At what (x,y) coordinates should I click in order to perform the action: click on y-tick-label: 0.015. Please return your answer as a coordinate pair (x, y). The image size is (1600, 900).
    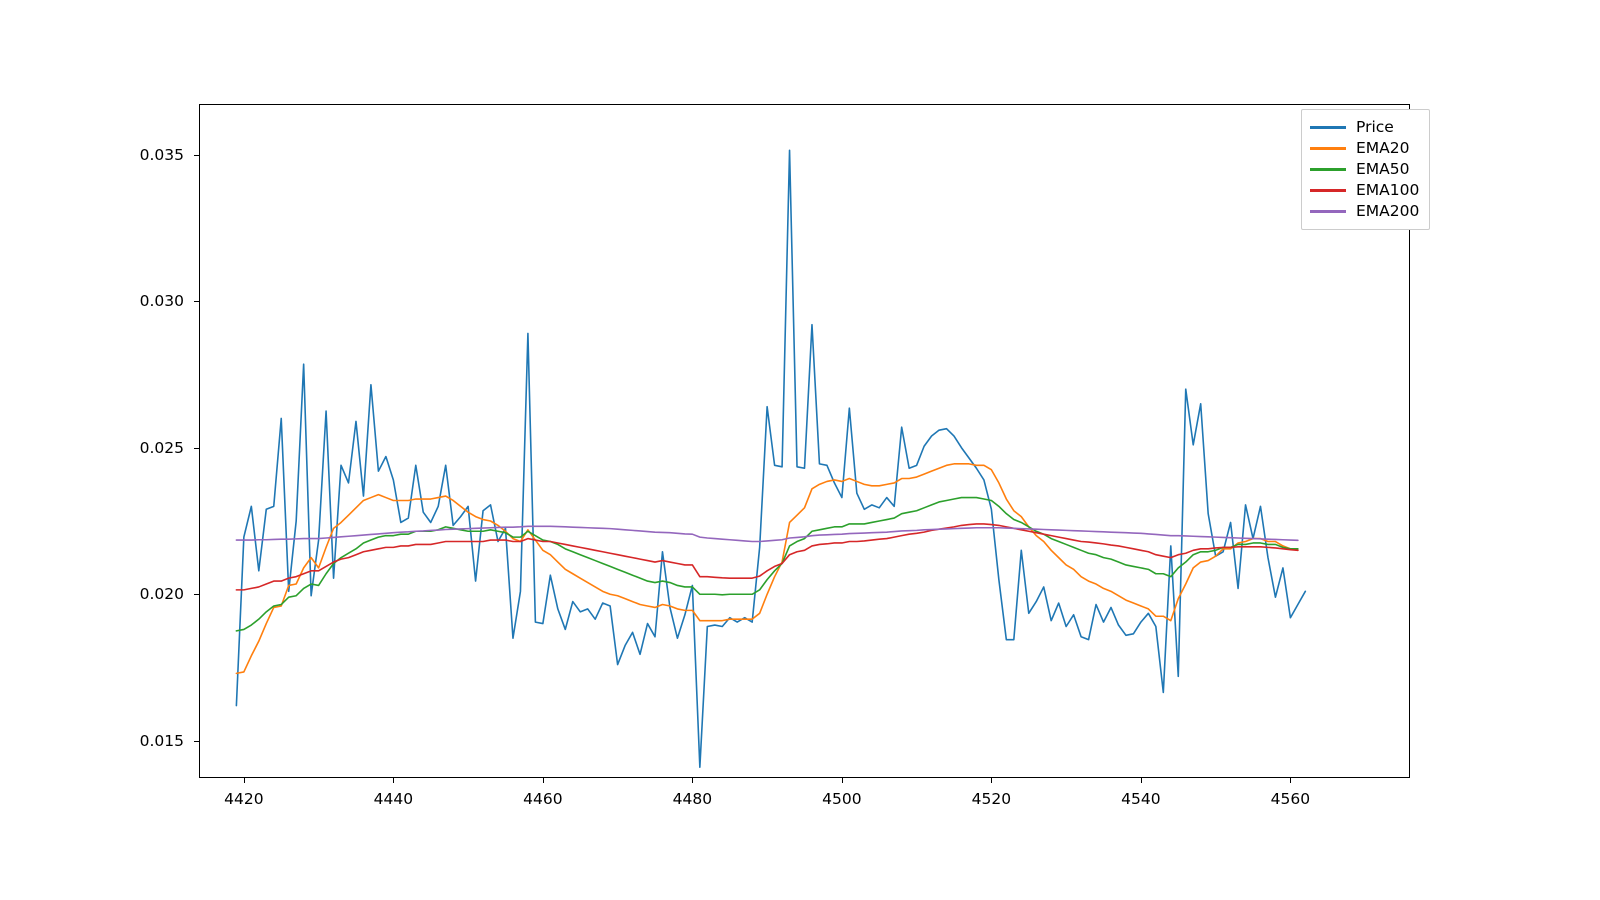
    Looking at the image, I should click on (161, 740).